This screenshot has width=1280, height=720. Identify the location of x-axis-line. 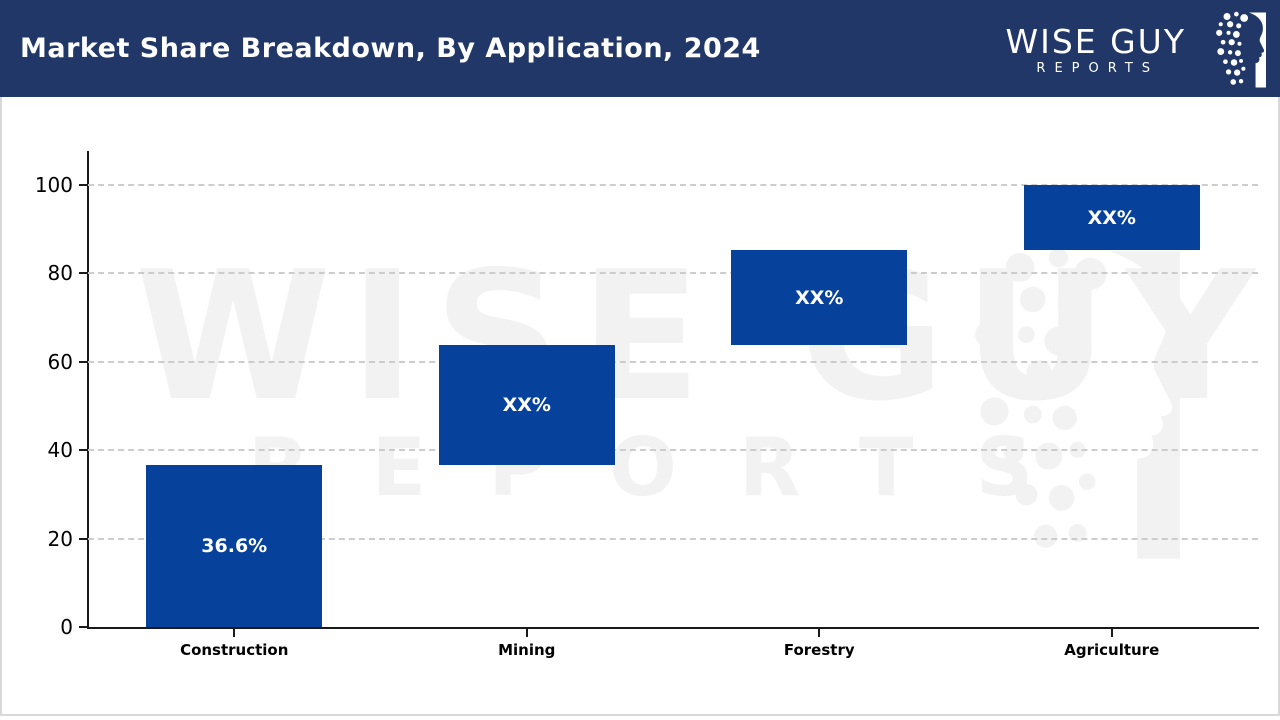
(673, 628).